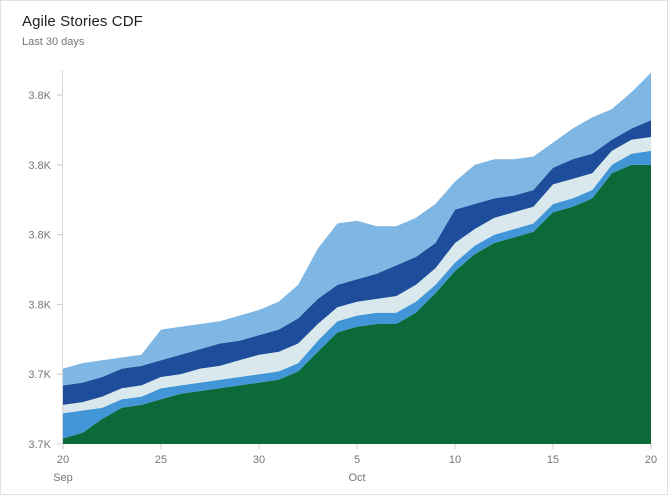  What do you see at coordinates (82, 21) in the screenshot?
I see `widget-title: Agile Stories CDF` at bounding box center [82, 21].